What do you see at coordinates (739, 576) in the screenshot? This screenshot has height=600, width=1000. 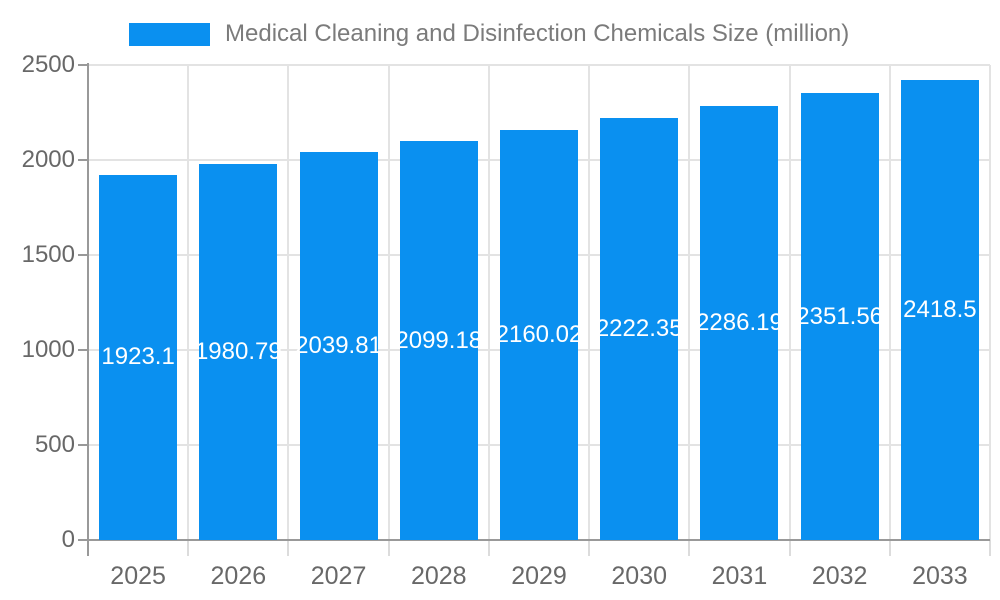 I see `x-tick-label: 2031` at bounding box center [739, 576].